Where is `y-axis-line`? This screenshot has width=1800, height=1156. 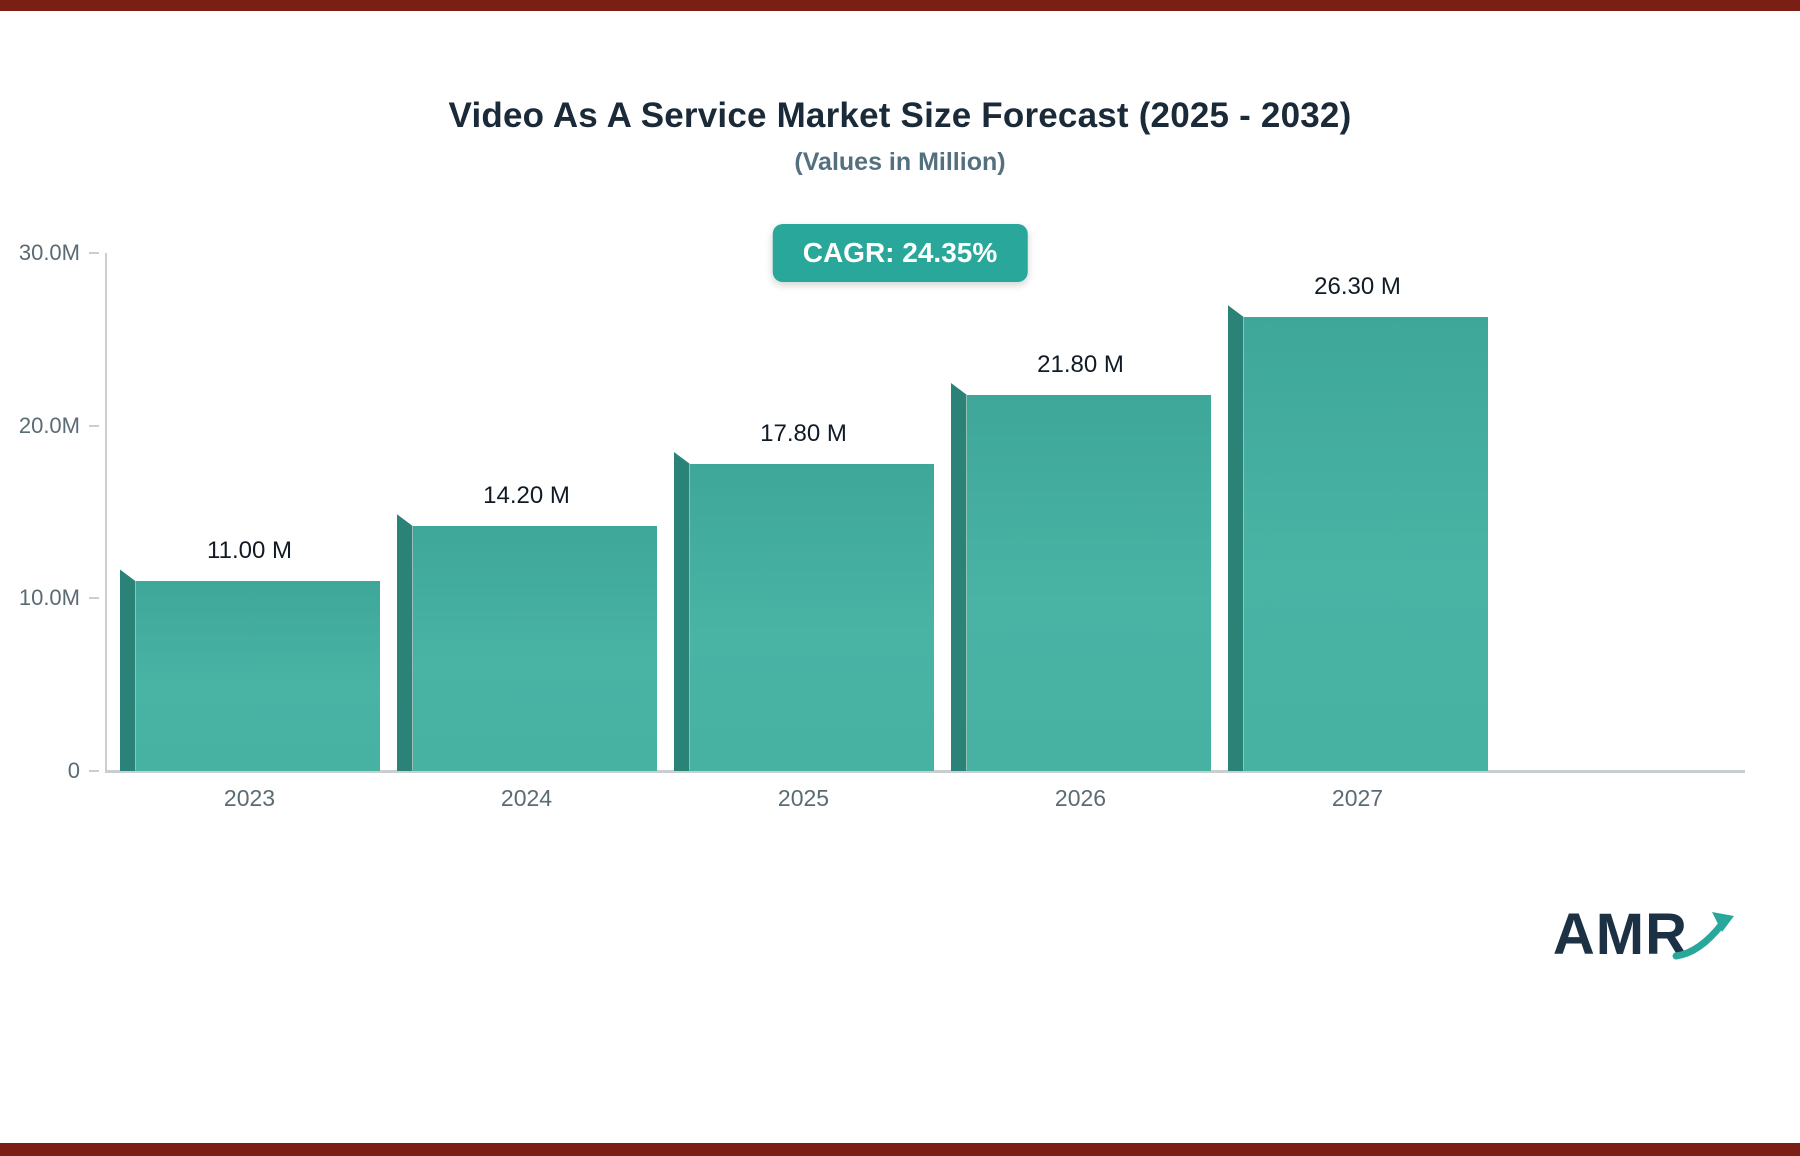
y-axis-line is located at coordinates (106, 512).